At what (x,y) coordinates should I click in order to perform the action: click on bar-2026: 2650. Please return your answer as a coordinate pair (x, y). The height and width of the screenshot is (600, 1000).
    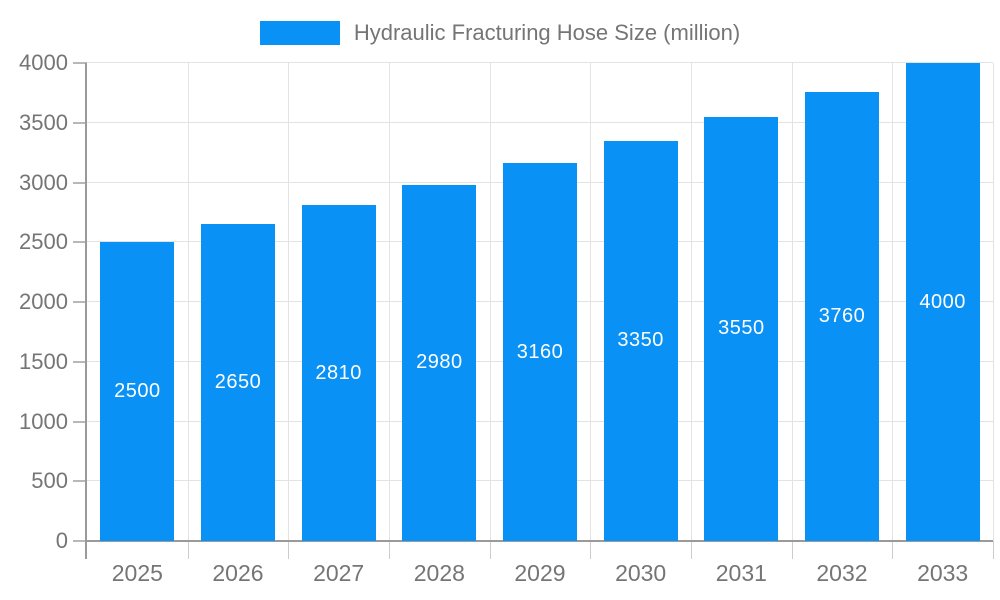
    Looking at the image, I should click on (238, 382).